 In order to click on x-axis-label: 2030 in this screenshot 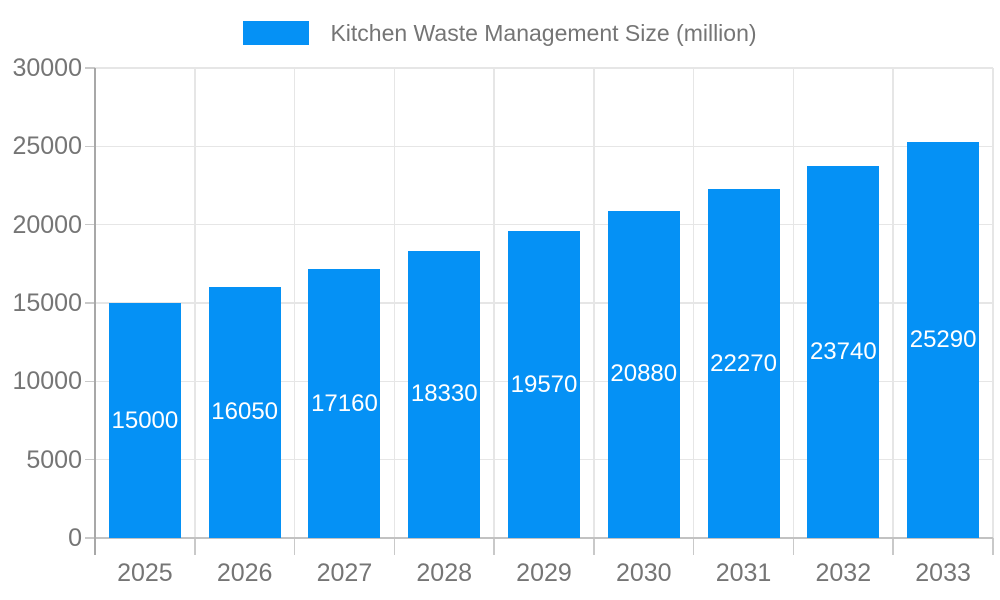, I will do `click(643, 573)`.